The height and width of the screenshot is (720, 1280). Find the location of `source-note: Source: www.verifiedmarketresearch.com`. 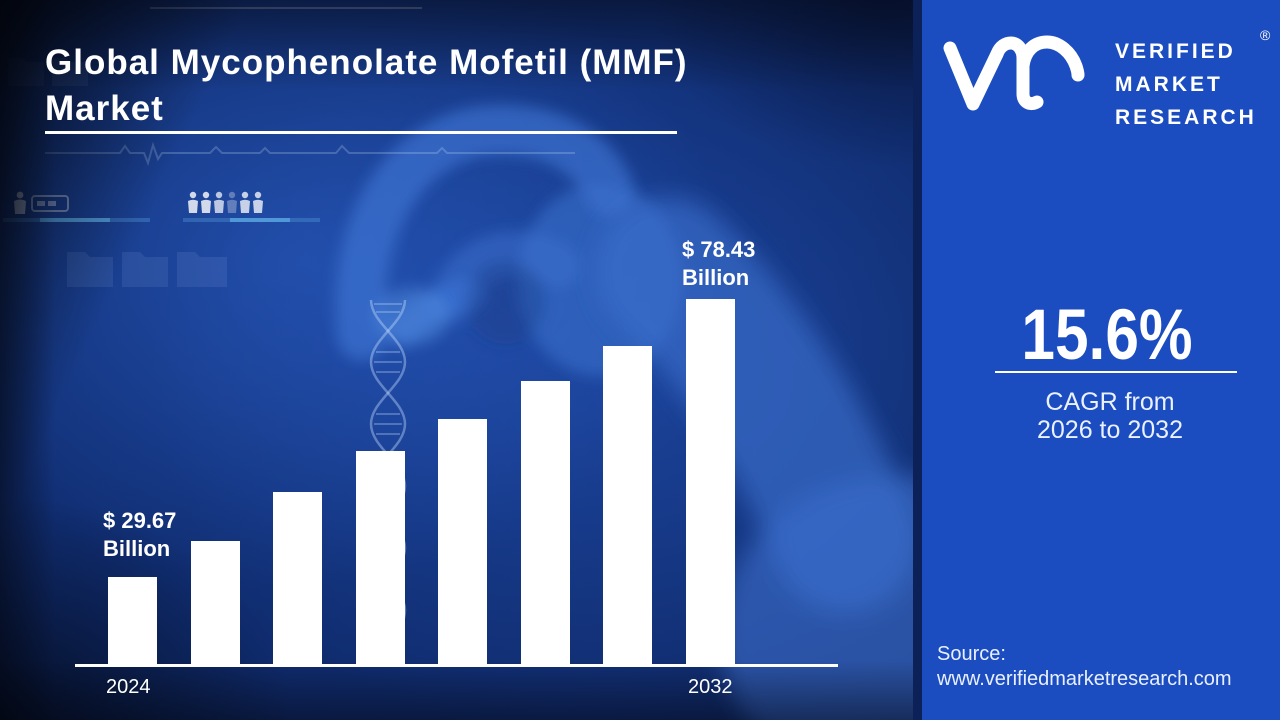

source-note: Source: www.verifiedmarketresearch.com is located at coordinates (1084, 666).